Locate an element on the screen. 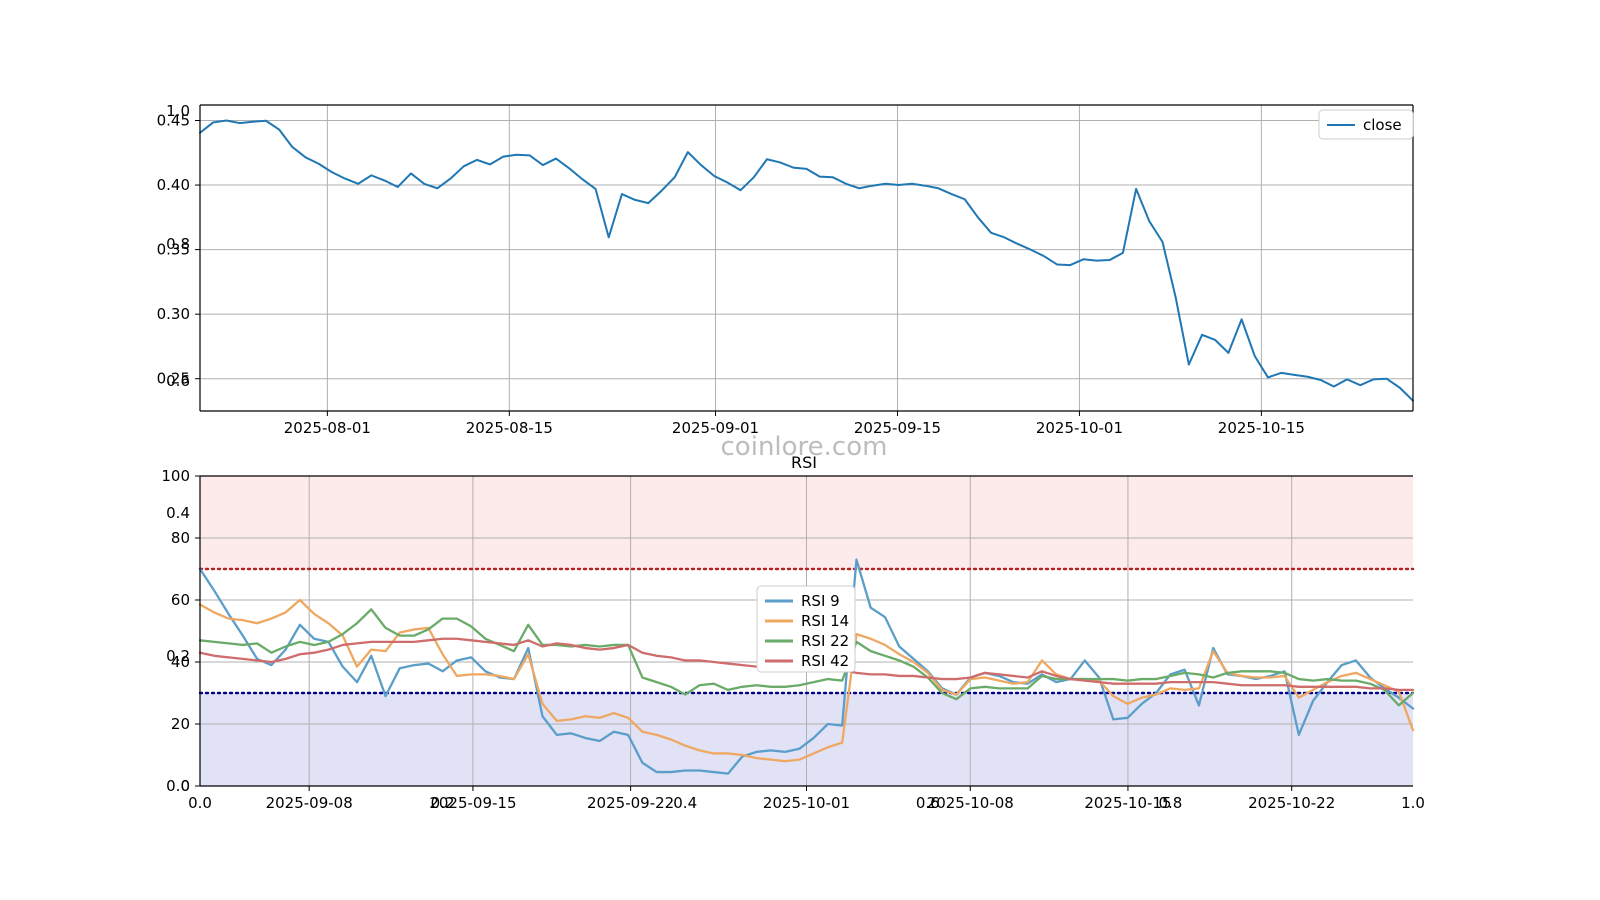 The image size is (1600, 900). rsi-y-tick-ghost: 0.2 is located at coordinates (178, 656).